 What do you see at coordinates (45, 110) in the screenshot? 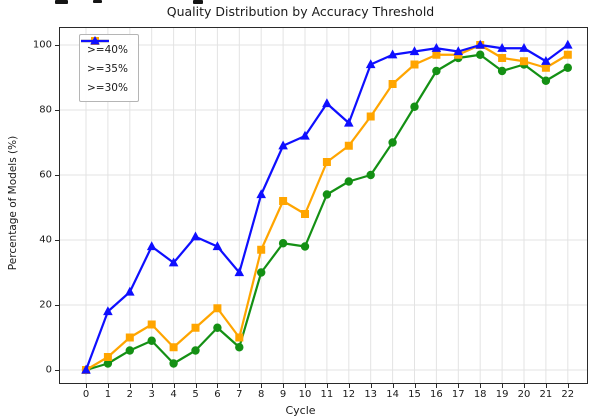
I see `y-tick-label: 80` at bounding box center [45, 110].